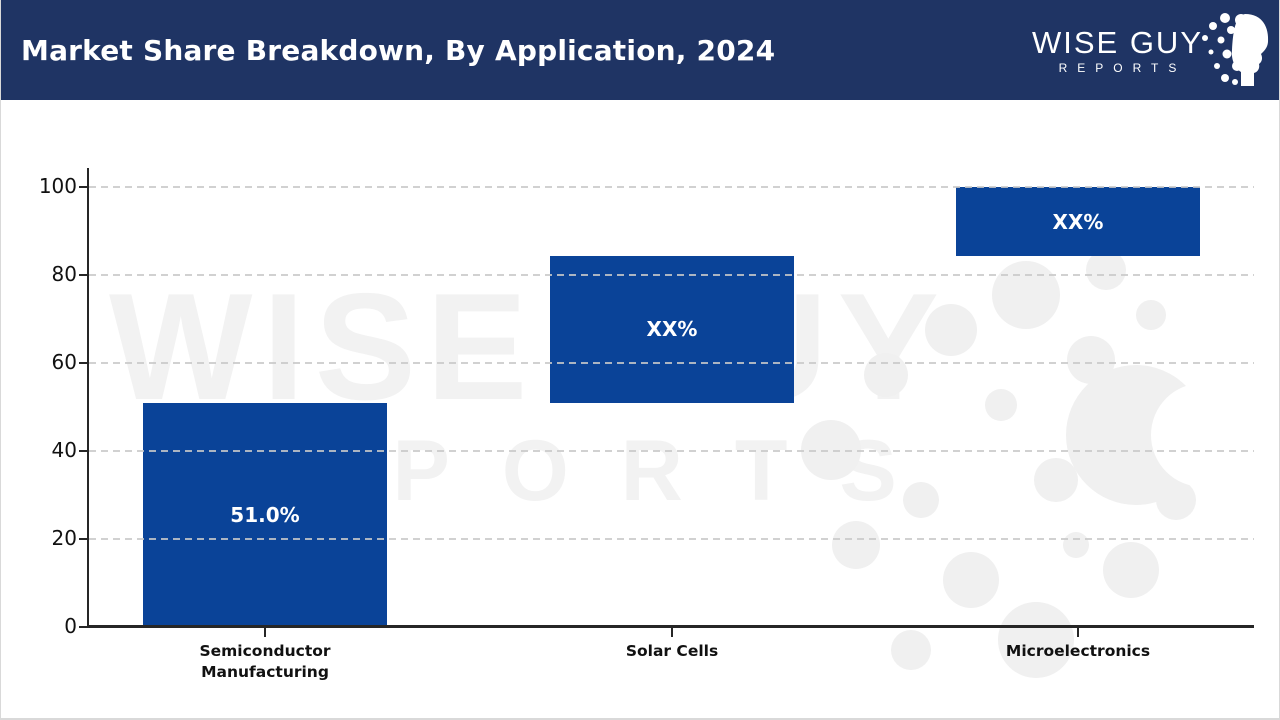 Image resolution: width=1280 pixels, height=720 pixels. I want to click on logo-text: WISE GUY REPORTS, so click(1117, 50).